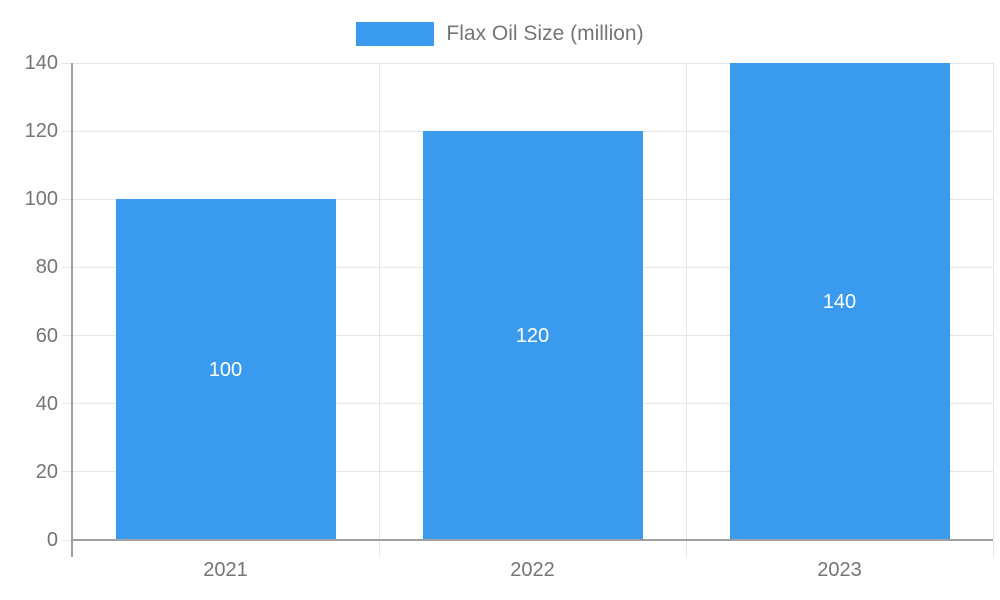  Describe the element at coordinates (72, 310) in the screenshot. I see `y-axis-line` at that location.